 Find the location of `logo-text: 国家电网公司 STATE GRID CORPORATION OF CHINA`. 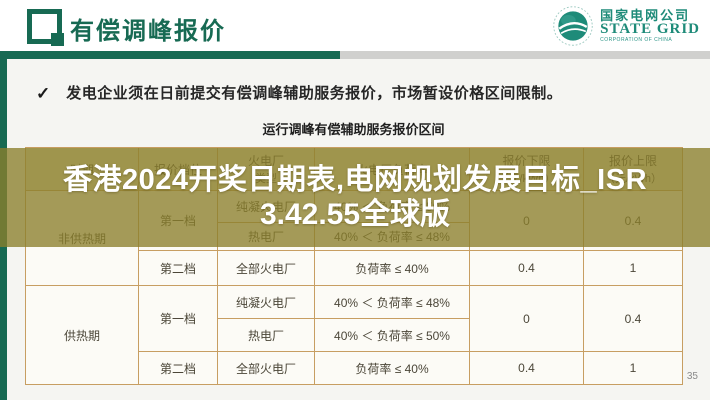

logo-text: 国家电网公司 STATE GRID CORPORATION OF CHINA is located at coordinates (650, 26).